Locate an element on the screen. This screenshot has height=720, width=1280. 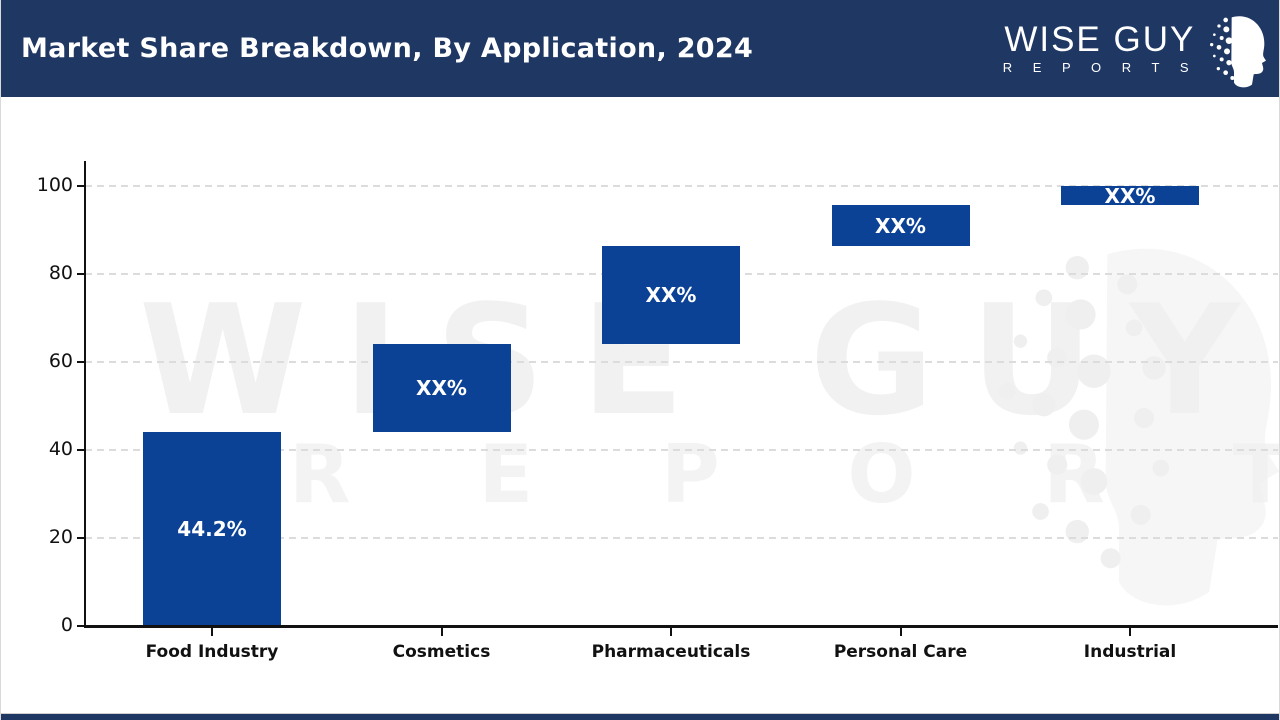
bar: 44.2% is located at coordinates (212, 528).